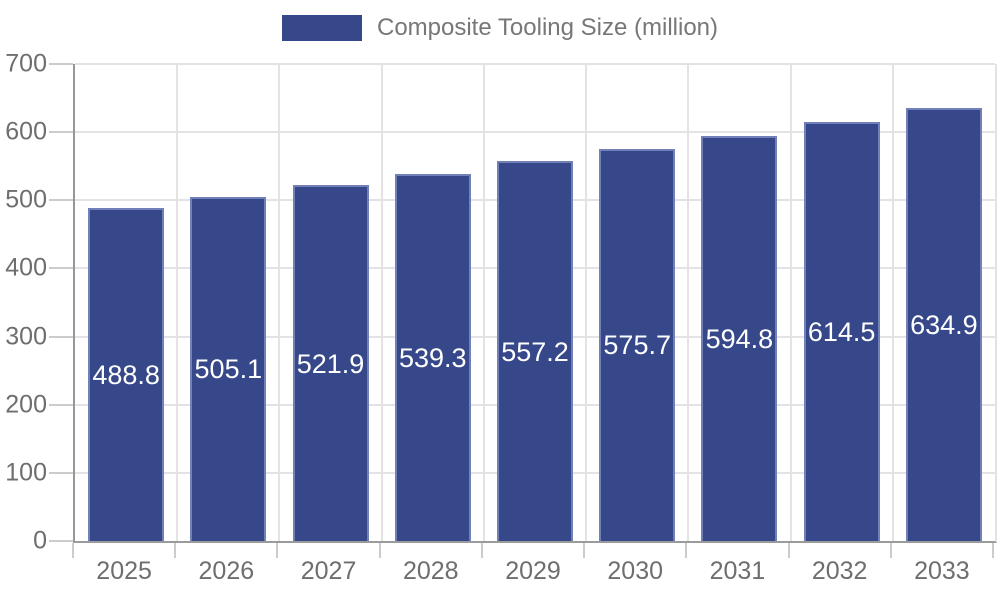 The image size is (1000, 600). Describe the element at coordinates (26, 336) in the screenshot. I see `y-tick-label: 300` at that location.